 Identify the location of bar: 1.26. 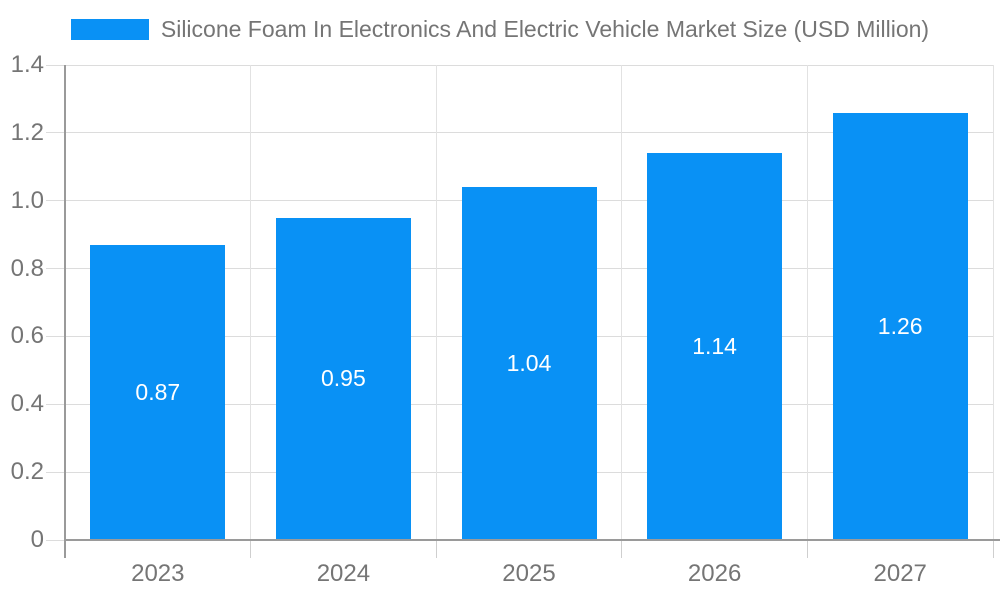
(900, 326).